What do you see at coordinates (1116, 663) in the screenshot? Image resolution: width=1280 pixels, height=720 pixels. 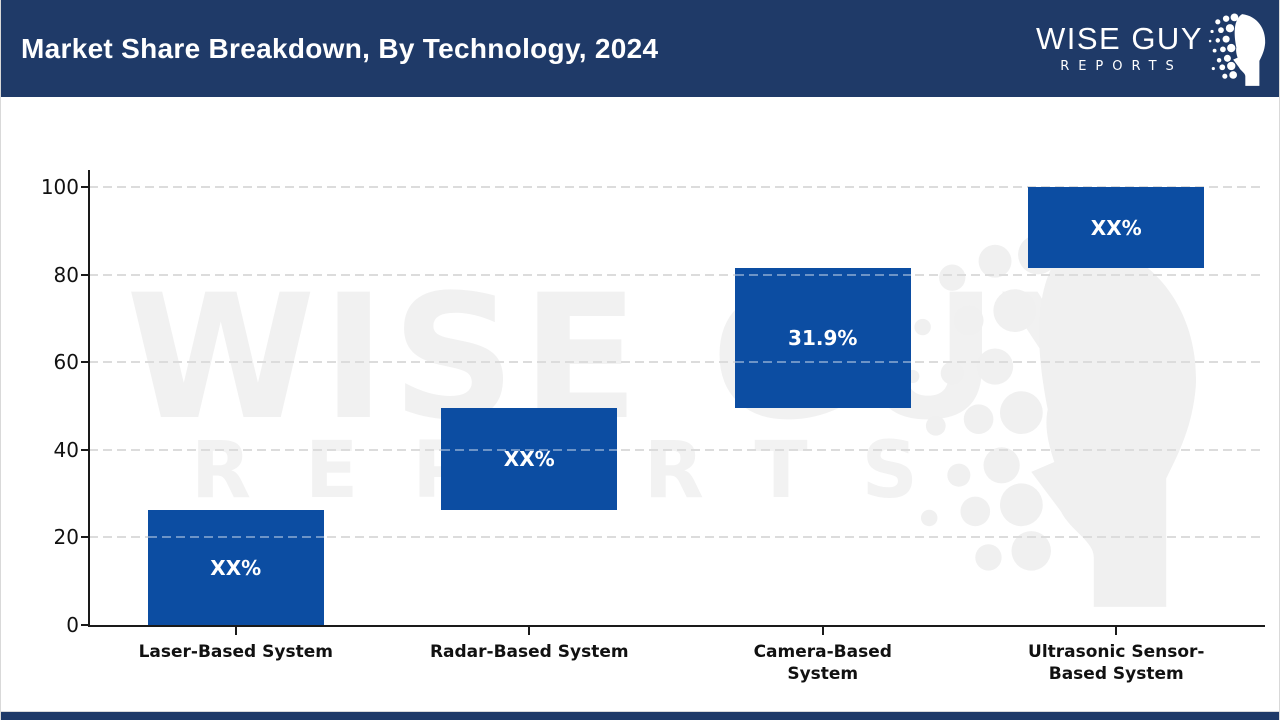 I see `x-axis-label-ultrasonic-sensor-based-system: Ultrasonic Sensor- Based System` at bounding box center [1116, 663].